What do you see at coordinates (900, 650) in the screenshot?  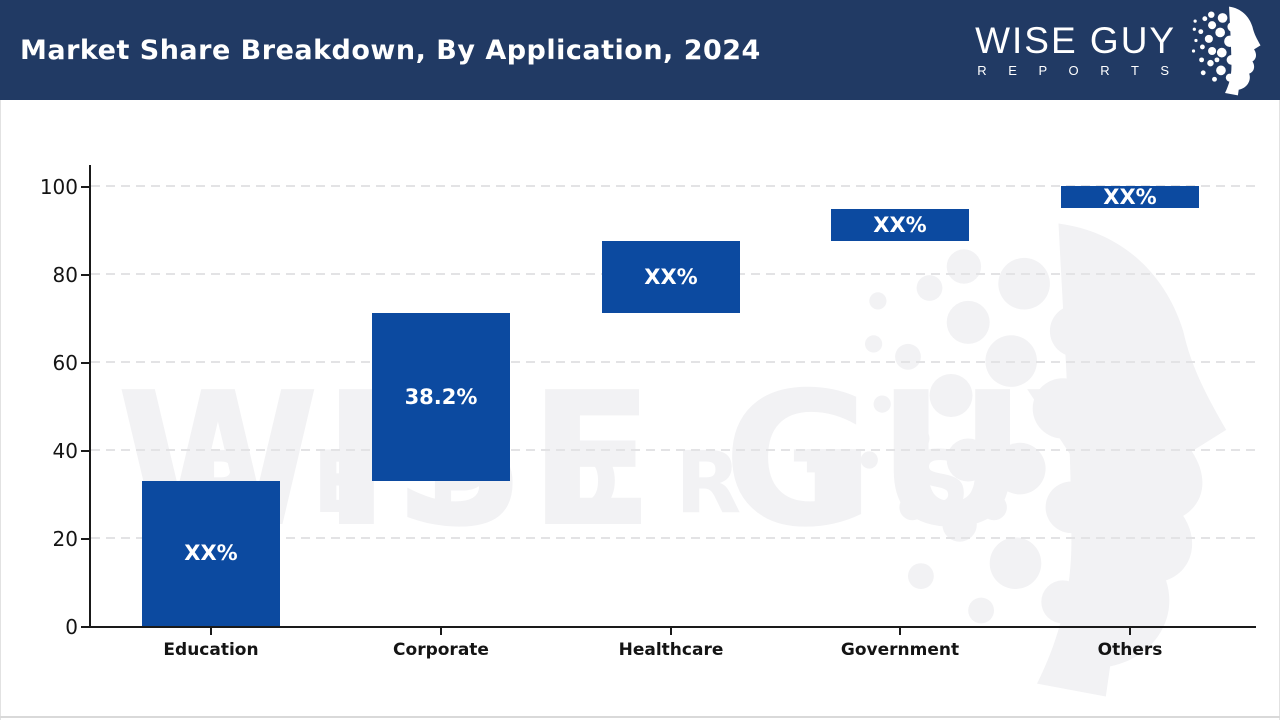 I see `category-label-government: Government` at bounding box center [900, 650].